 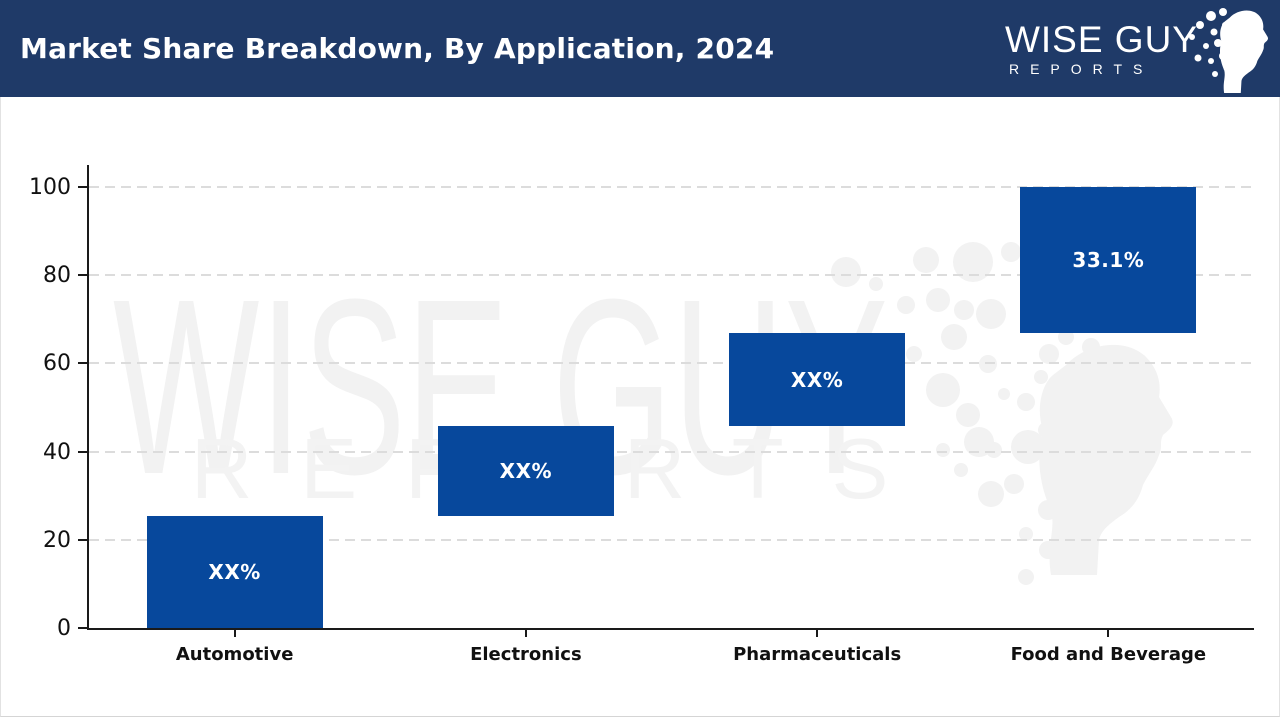 What do you see at coordinates (1108, 654) in the screenshot?
I see `x-category-label-3: Food and Beverage` at bounding box center [1108, 654].